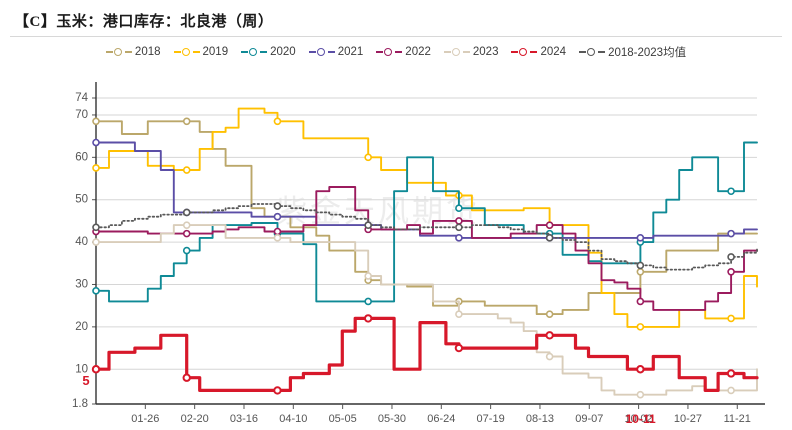  Describe the element at coordinates (471, 52) in the screenshot. I see `legend-item-2023: 2023` at that location.